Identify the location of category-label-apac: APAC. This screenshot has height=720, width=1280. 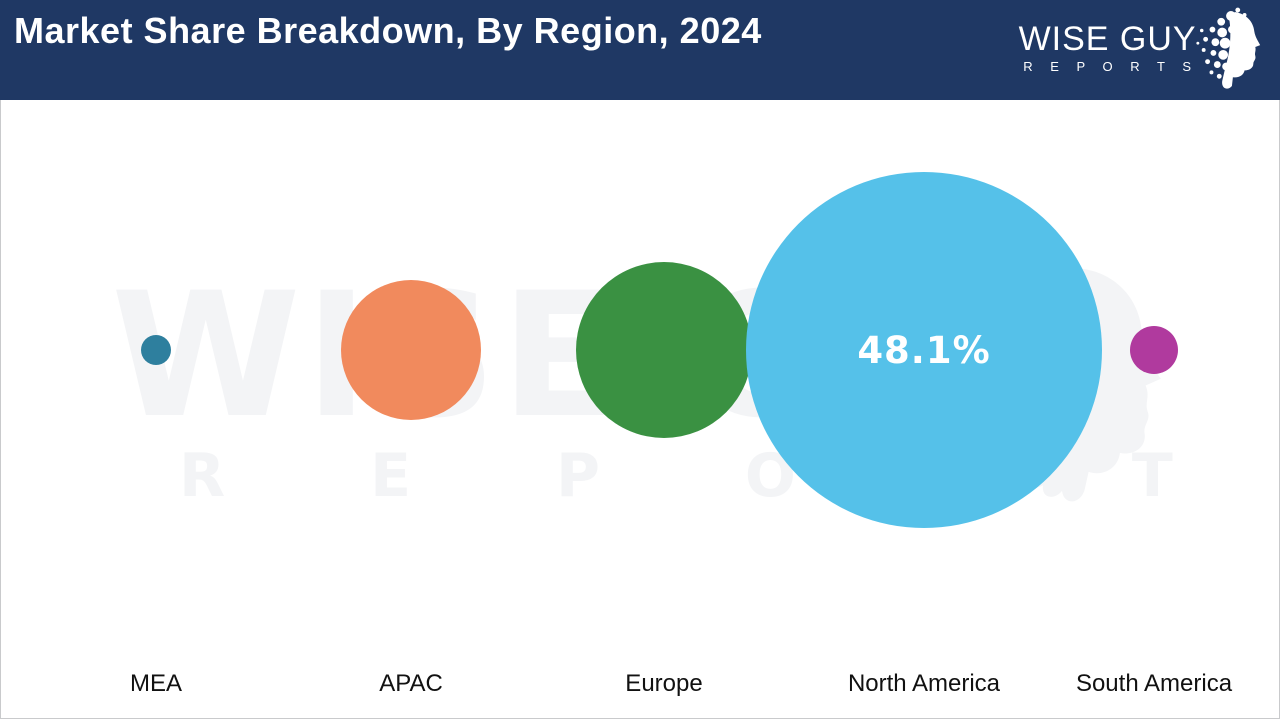
(411, 683).